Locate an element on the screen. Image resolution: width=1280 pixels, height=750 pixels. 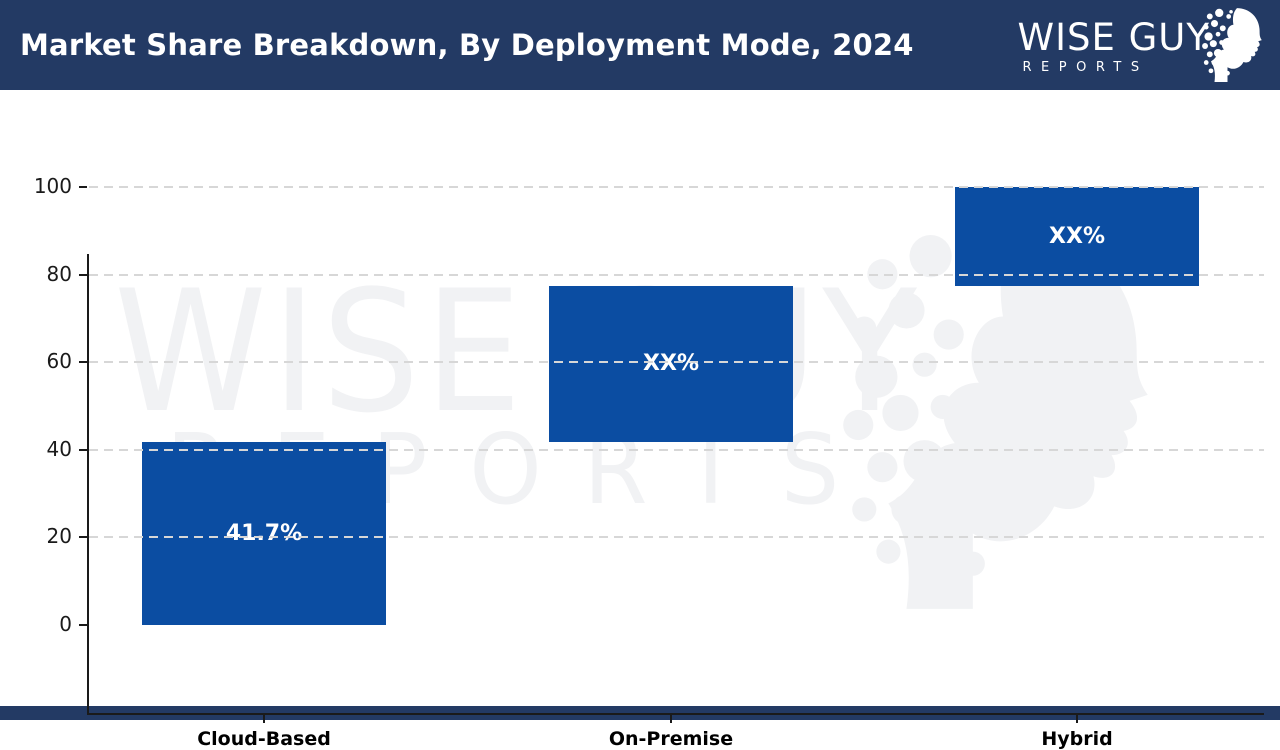
x-axis-line is located at coordinates (675, 714).